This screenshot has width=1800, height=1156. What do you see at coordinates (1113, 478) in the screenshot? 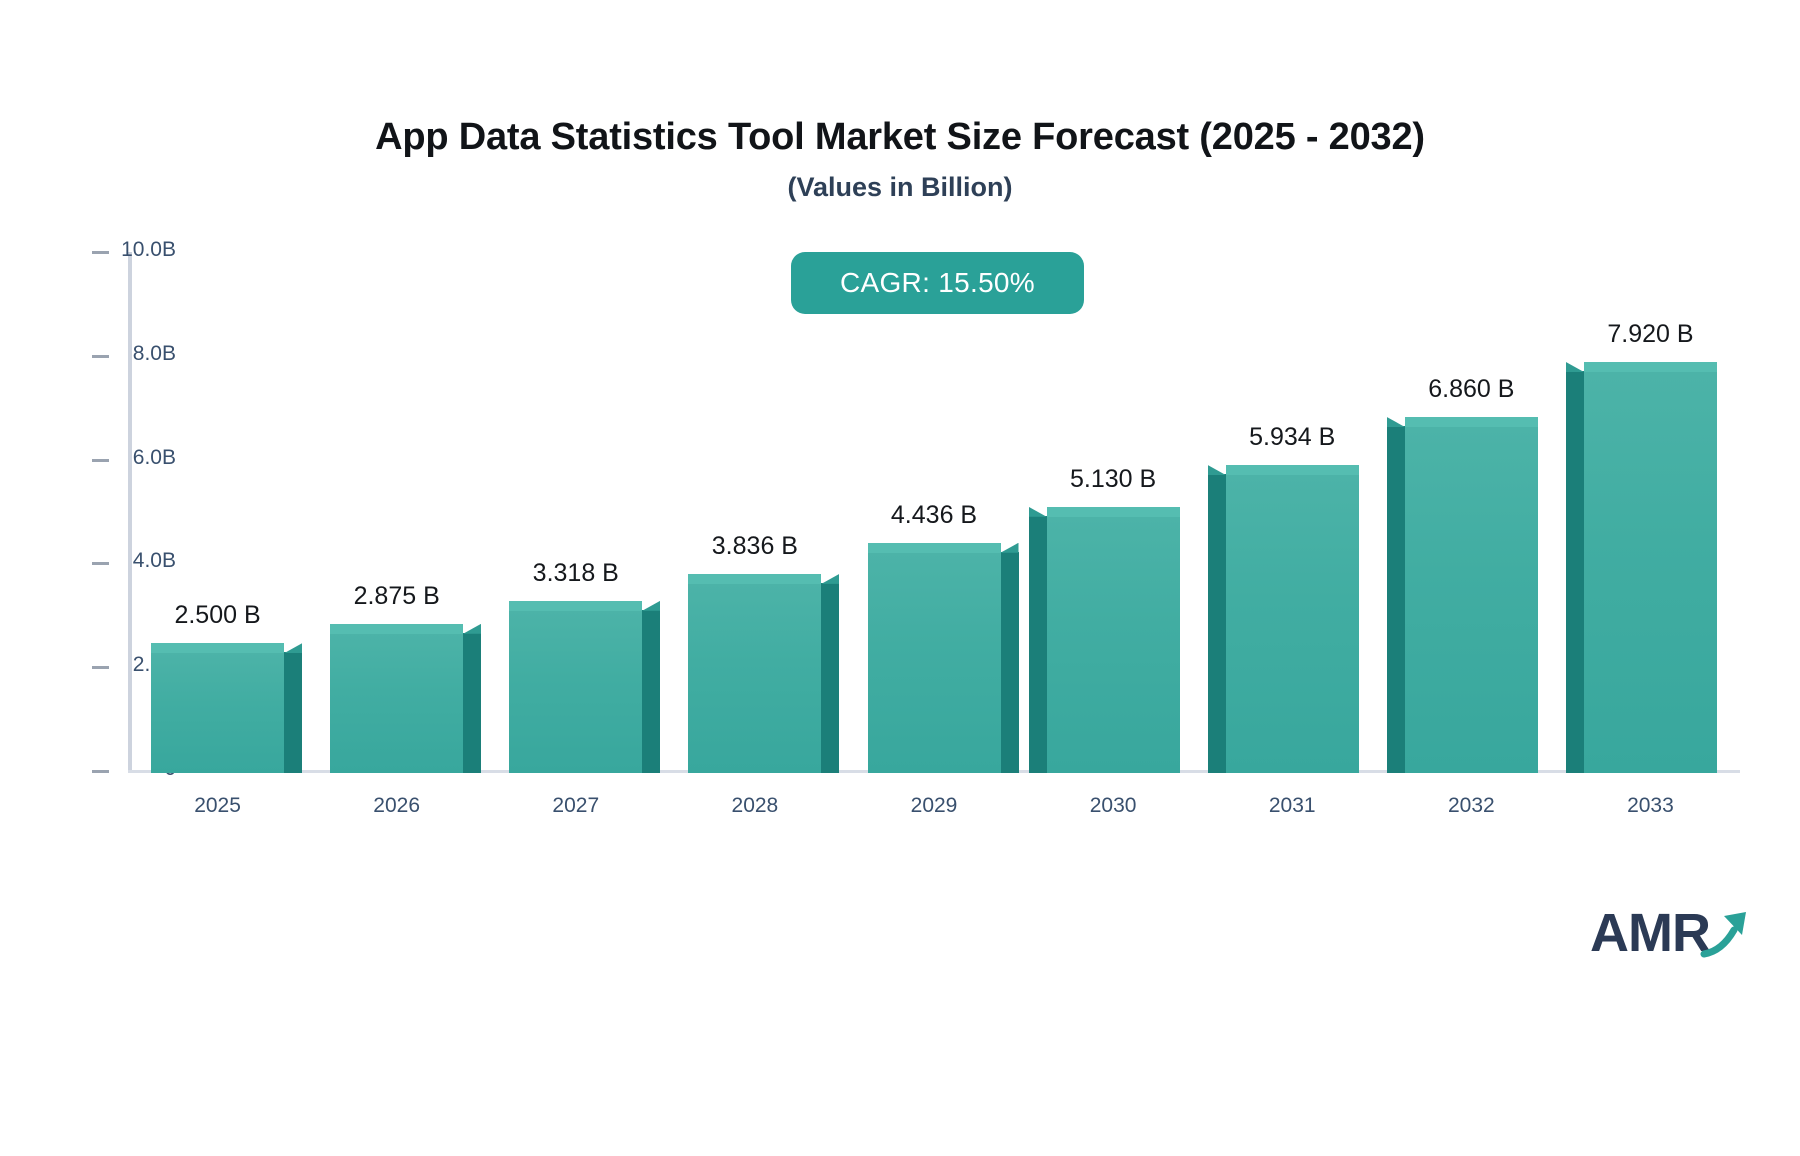
I see `bar-value-label: 5.130 B` at bounding box center [1113, 478].